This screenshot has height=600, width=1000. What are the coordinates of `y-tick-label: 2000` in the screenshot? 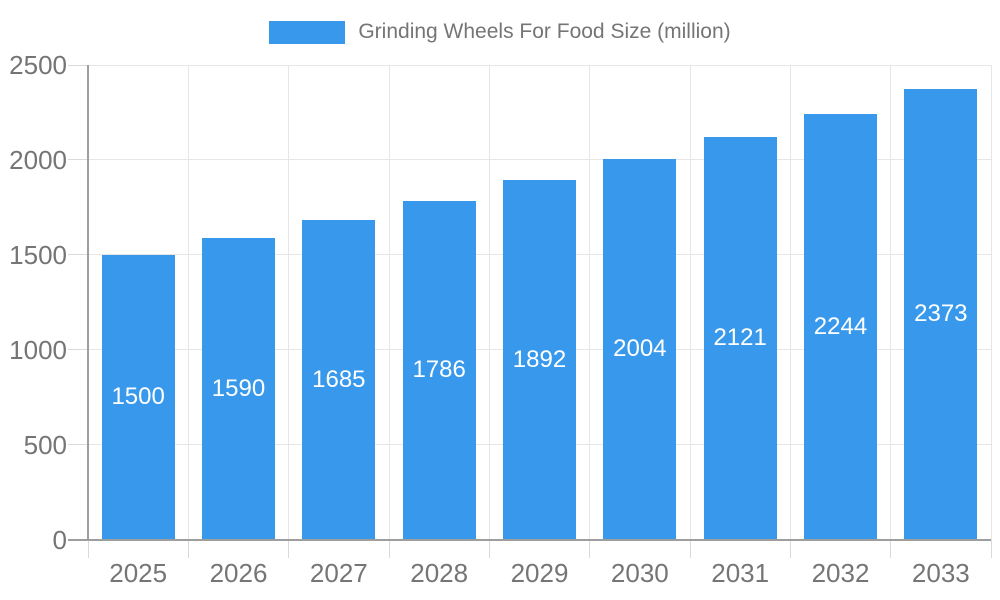 It's located at (38, 159).